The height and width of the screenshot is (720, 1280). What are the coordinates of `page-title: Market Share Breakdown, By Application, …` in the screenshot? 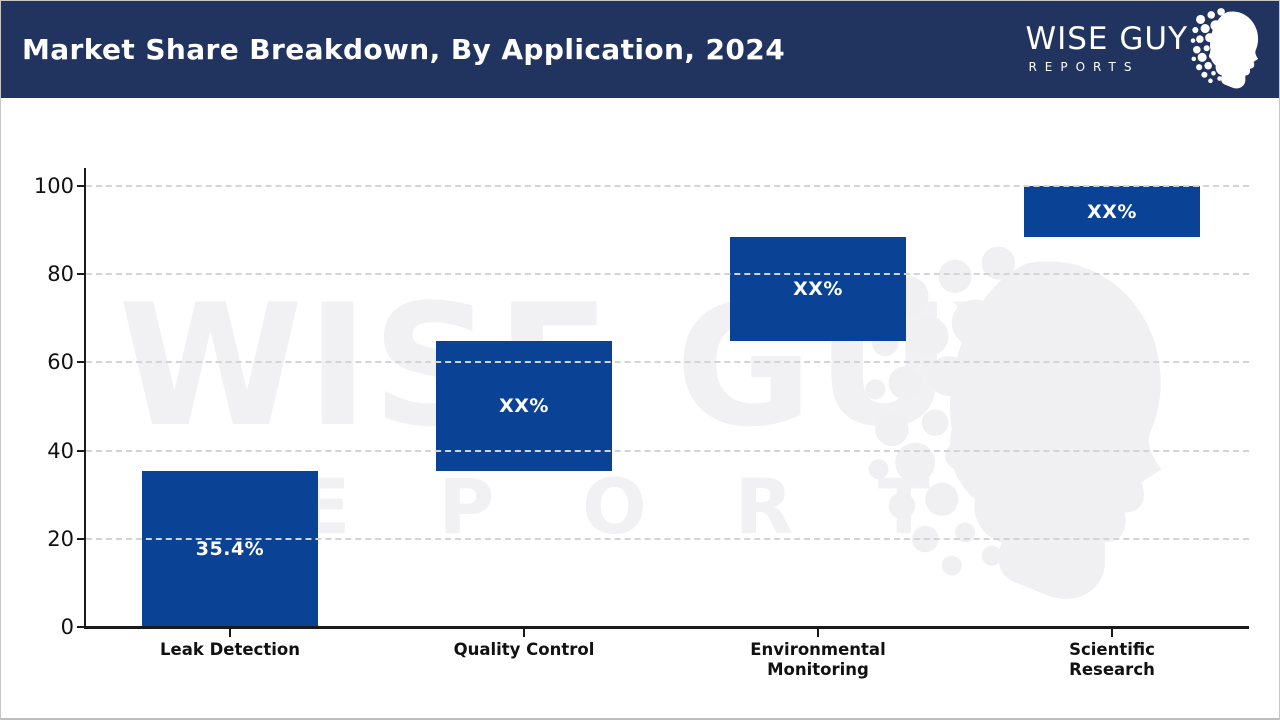 It's located at (404, 49).